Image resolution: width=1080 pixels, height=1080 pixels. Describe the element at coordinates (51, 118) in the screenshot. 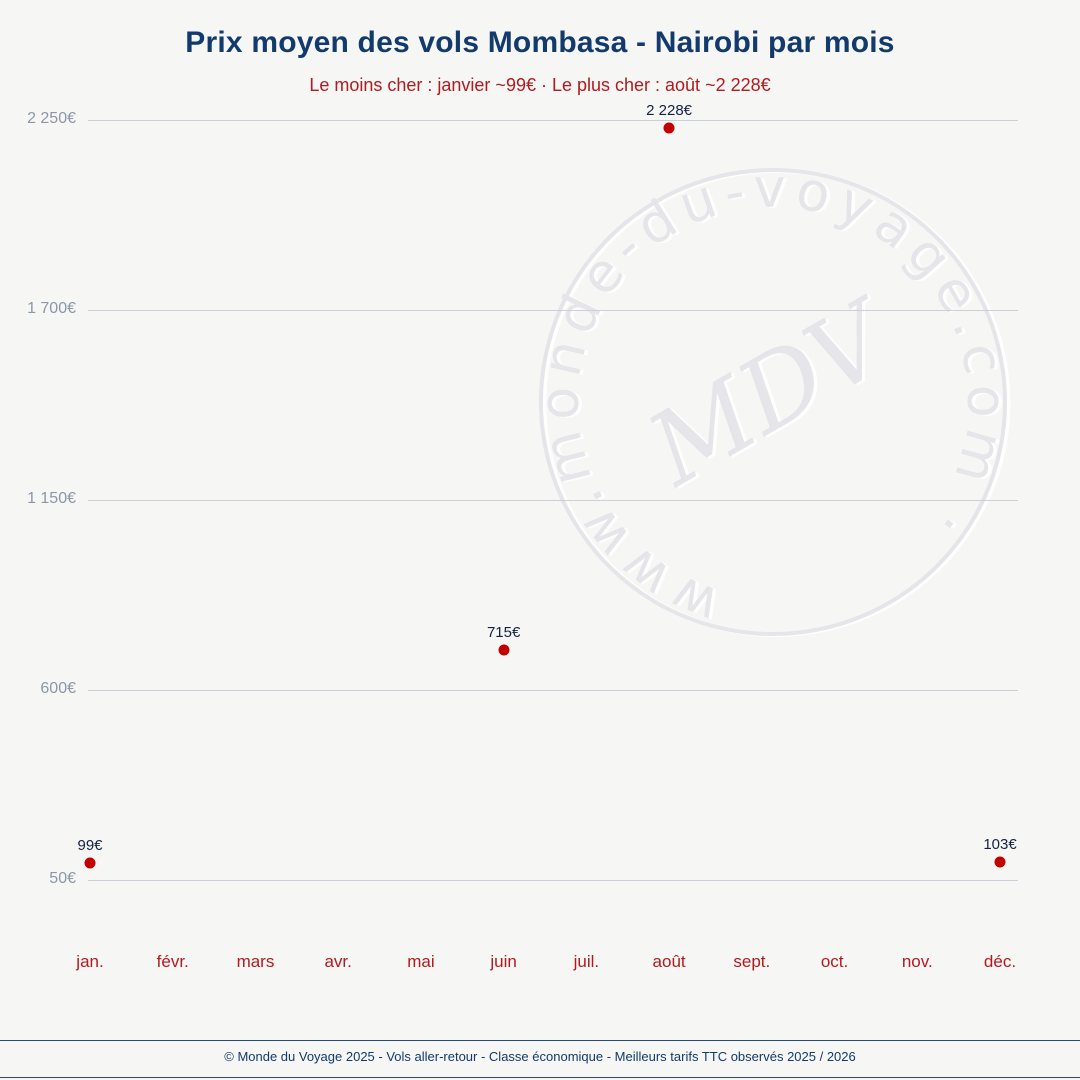

I see `y-axis-tick-label: 2 250€` at that location.